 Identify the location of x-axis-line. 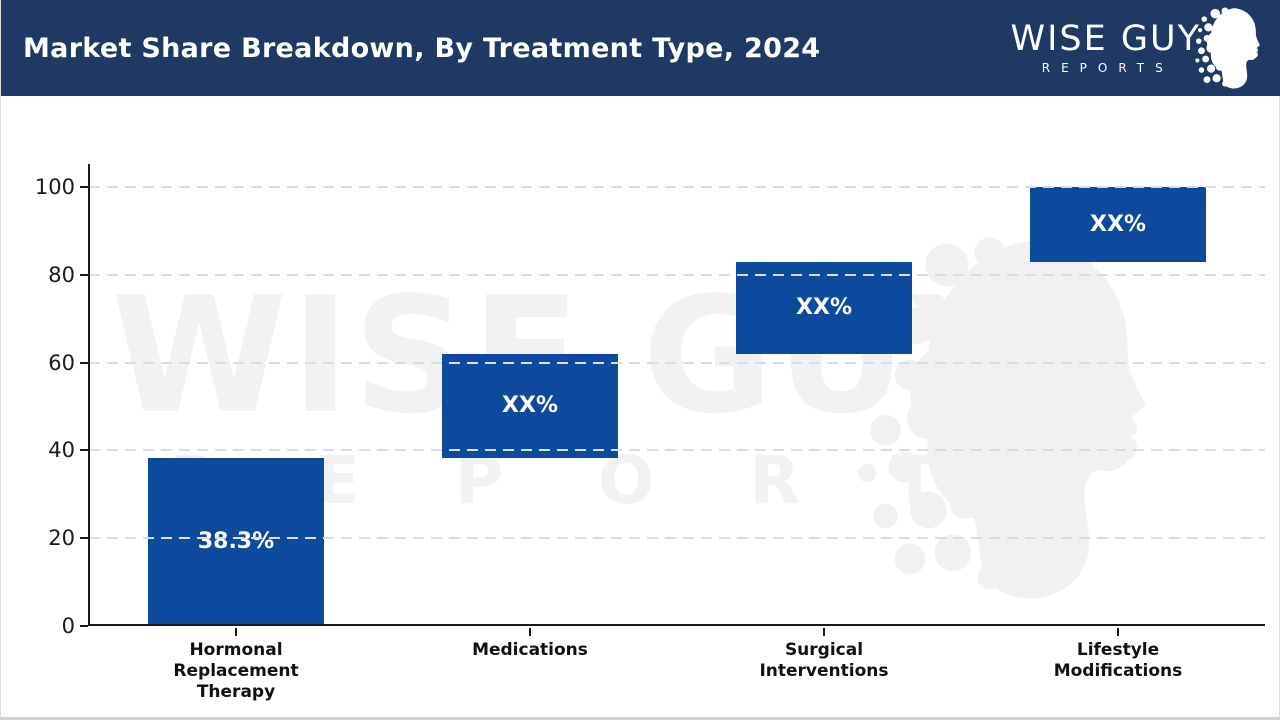
(676, 625).